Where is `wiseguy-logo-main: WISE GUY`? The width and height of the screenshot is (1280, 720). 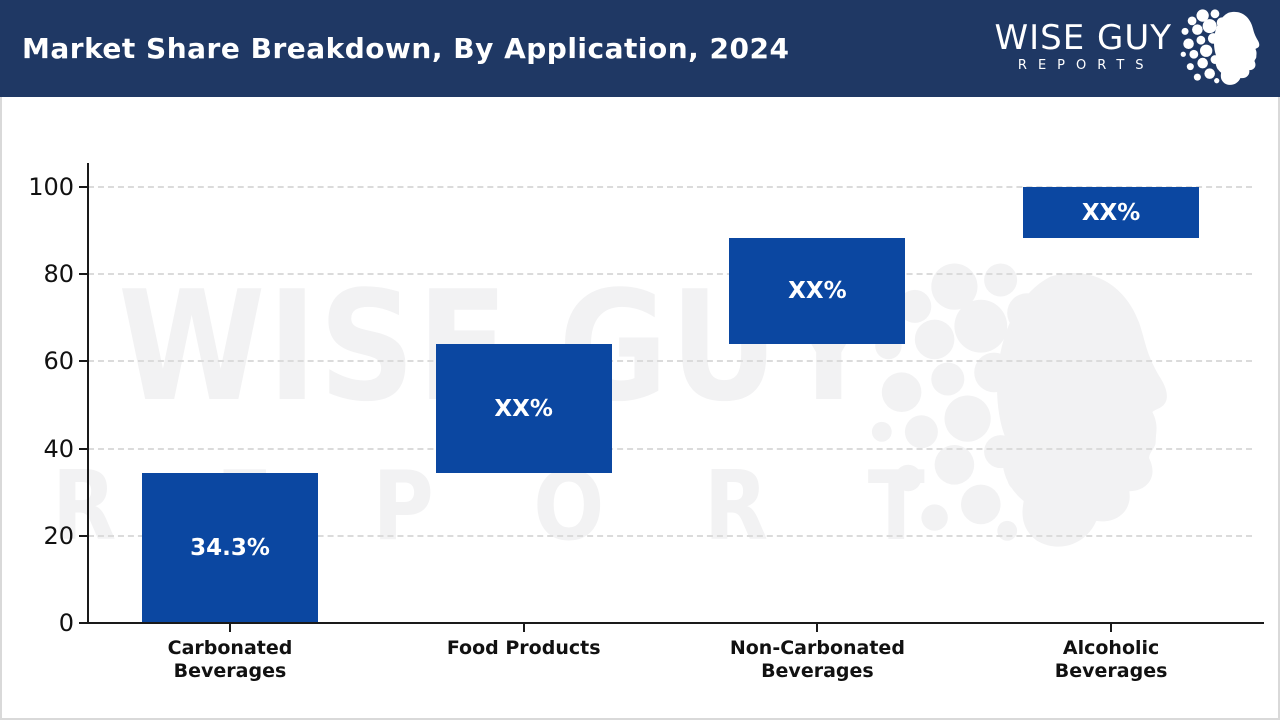
wiseguy-logo-main: WISE GUY is located at coordinates (1083, 38).